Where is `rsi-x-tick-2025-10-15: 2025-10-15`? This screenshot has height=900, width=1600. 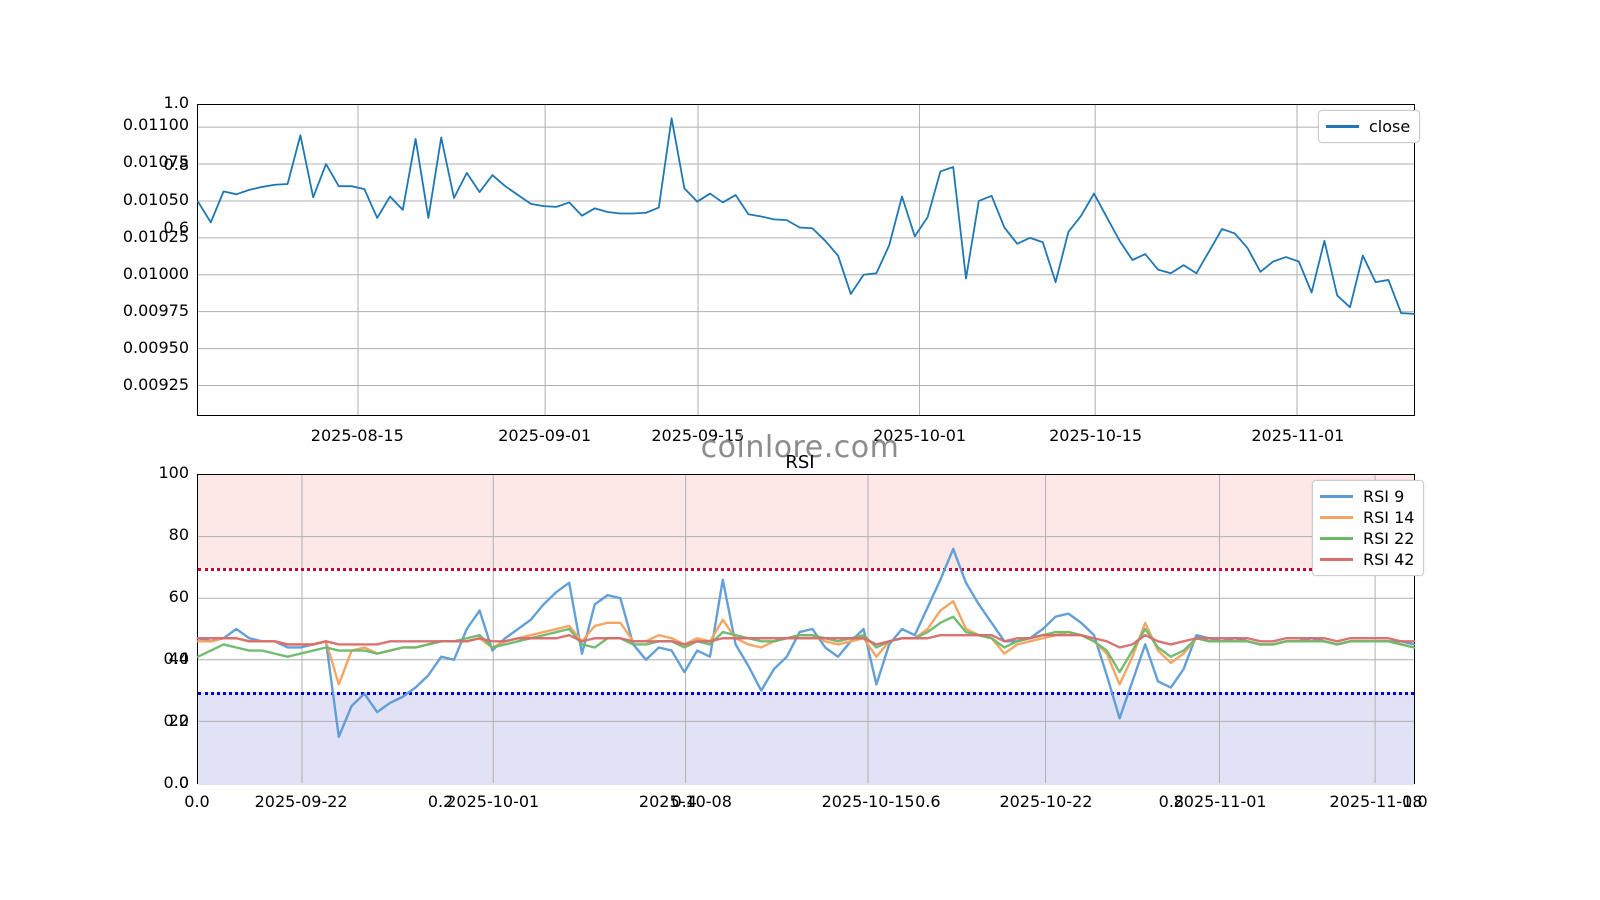
rsi-x-tick-2025-10-15: 2025-10-15 is located at coordinates (868, 801).